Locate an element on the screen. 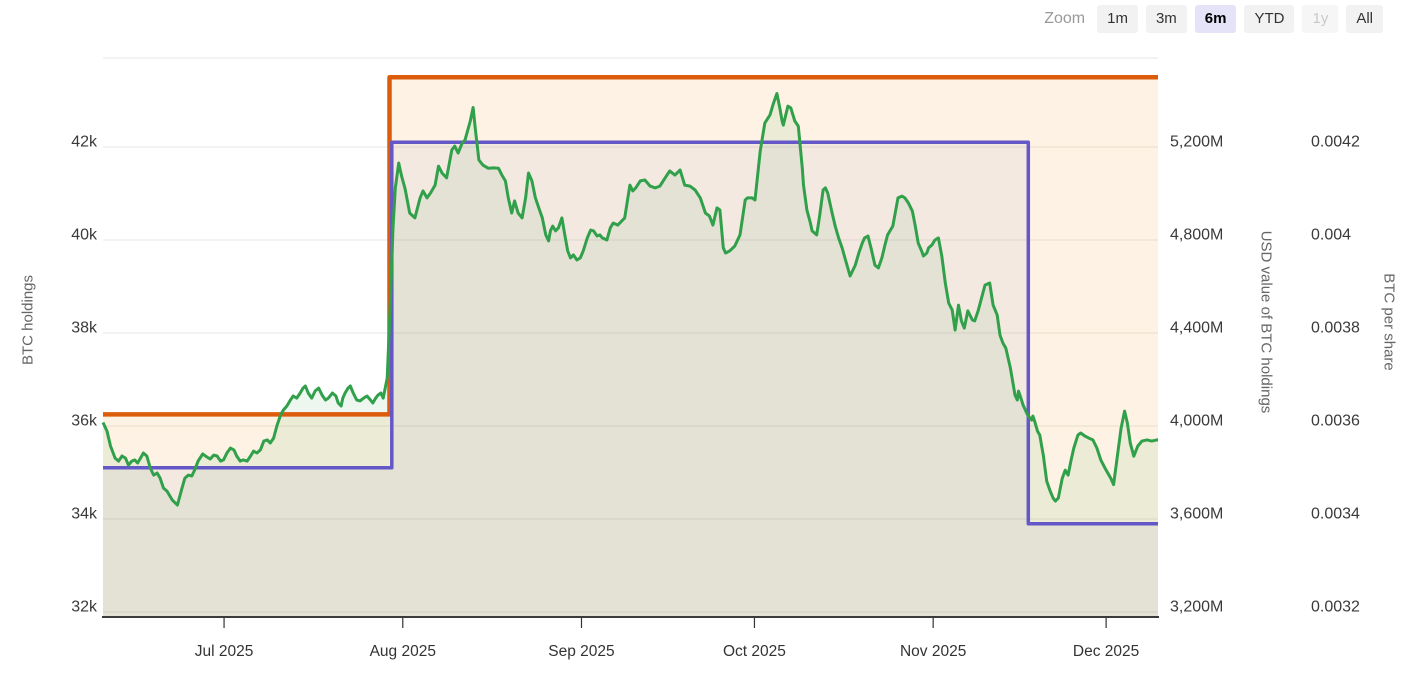  zoom-toolbar-label: Zoom is located at coordinates (1065, 18).